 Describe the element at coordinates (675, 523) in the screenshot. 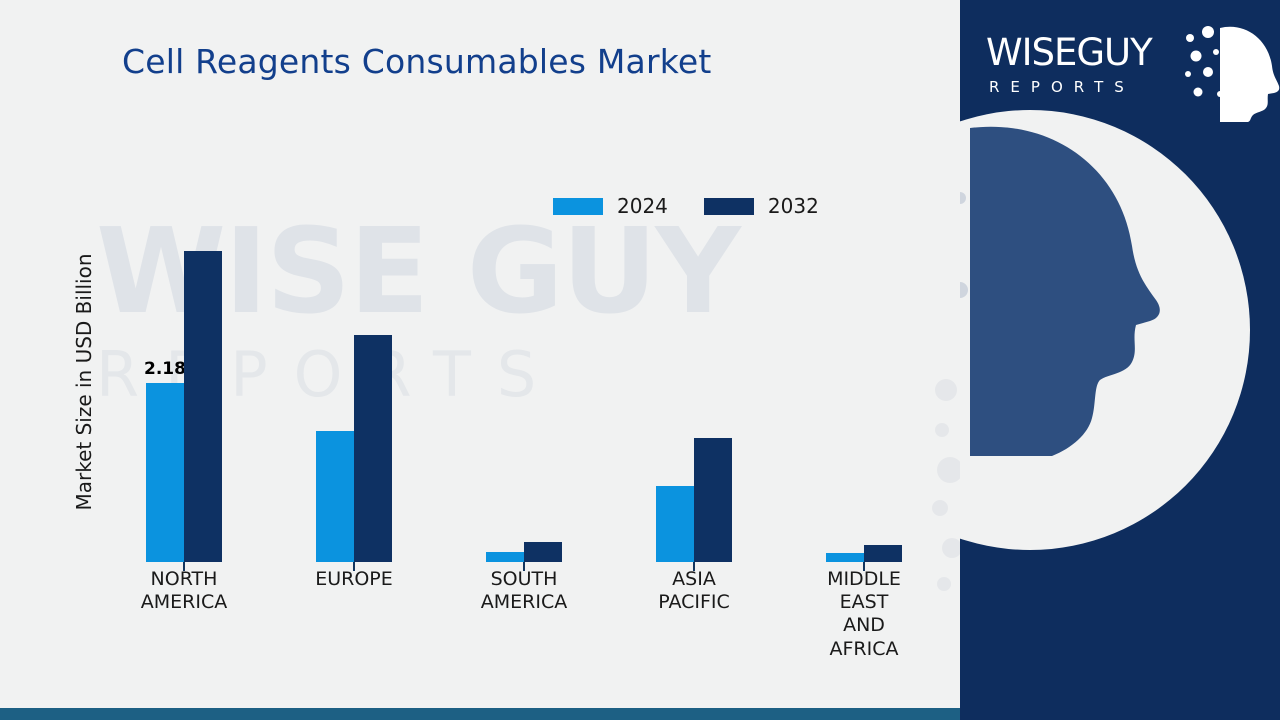

I see `bar-2024-asia-pacific` at that location.